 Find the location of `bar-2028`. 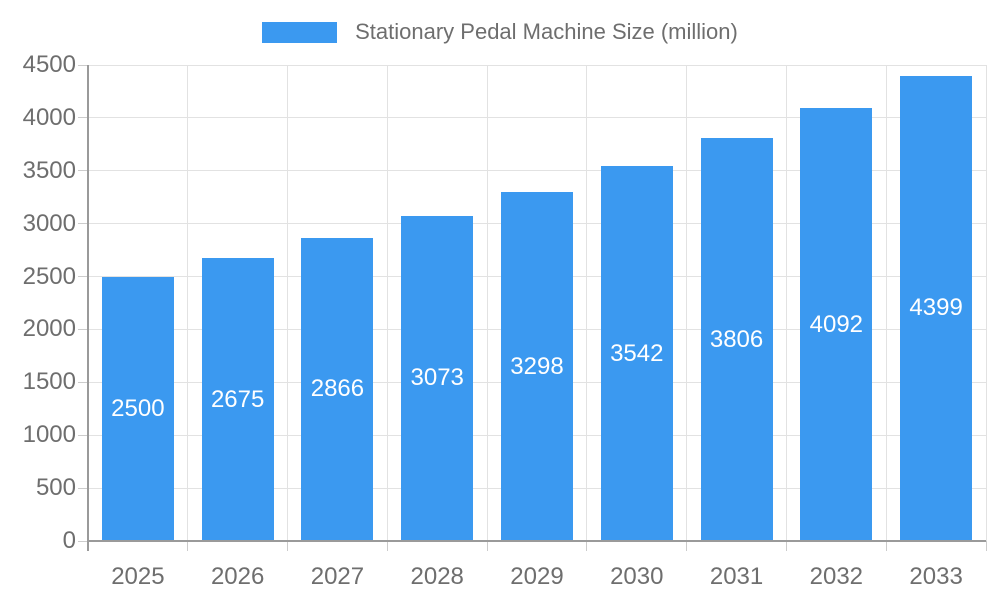

bar-2028 is located at coordinates (437, 377).